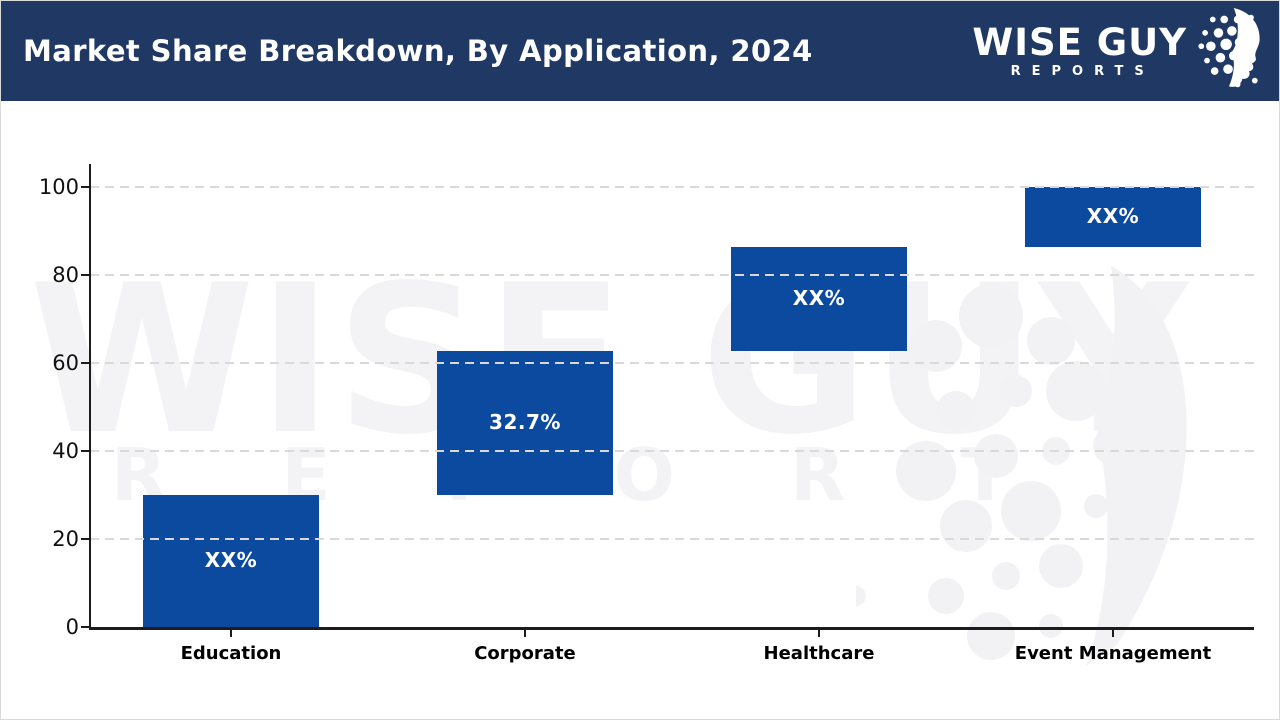  Describe the element at coordinates (90, 397) in the screenshot. I see `y-axis-spine` at that location.